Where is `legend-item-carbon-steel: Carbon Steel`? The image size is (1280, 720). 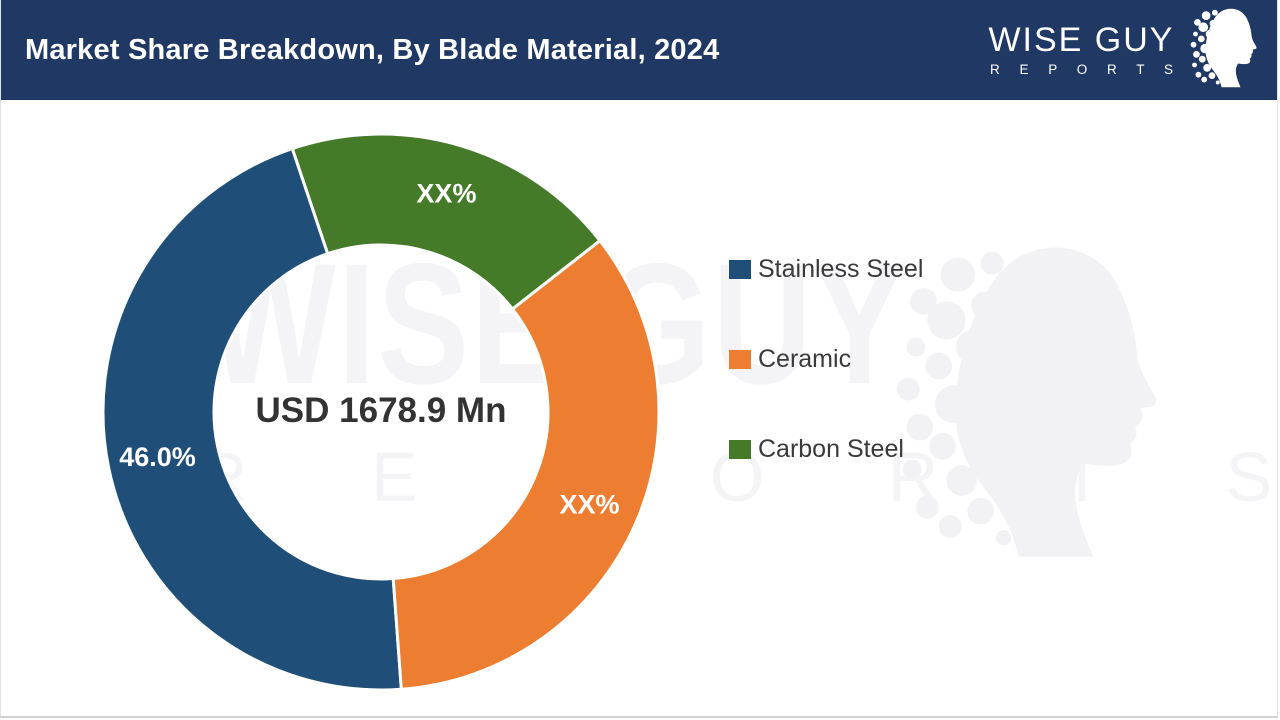 legend-item-carbon-steel: Carbon Steel is located at coordinates (826, 449).